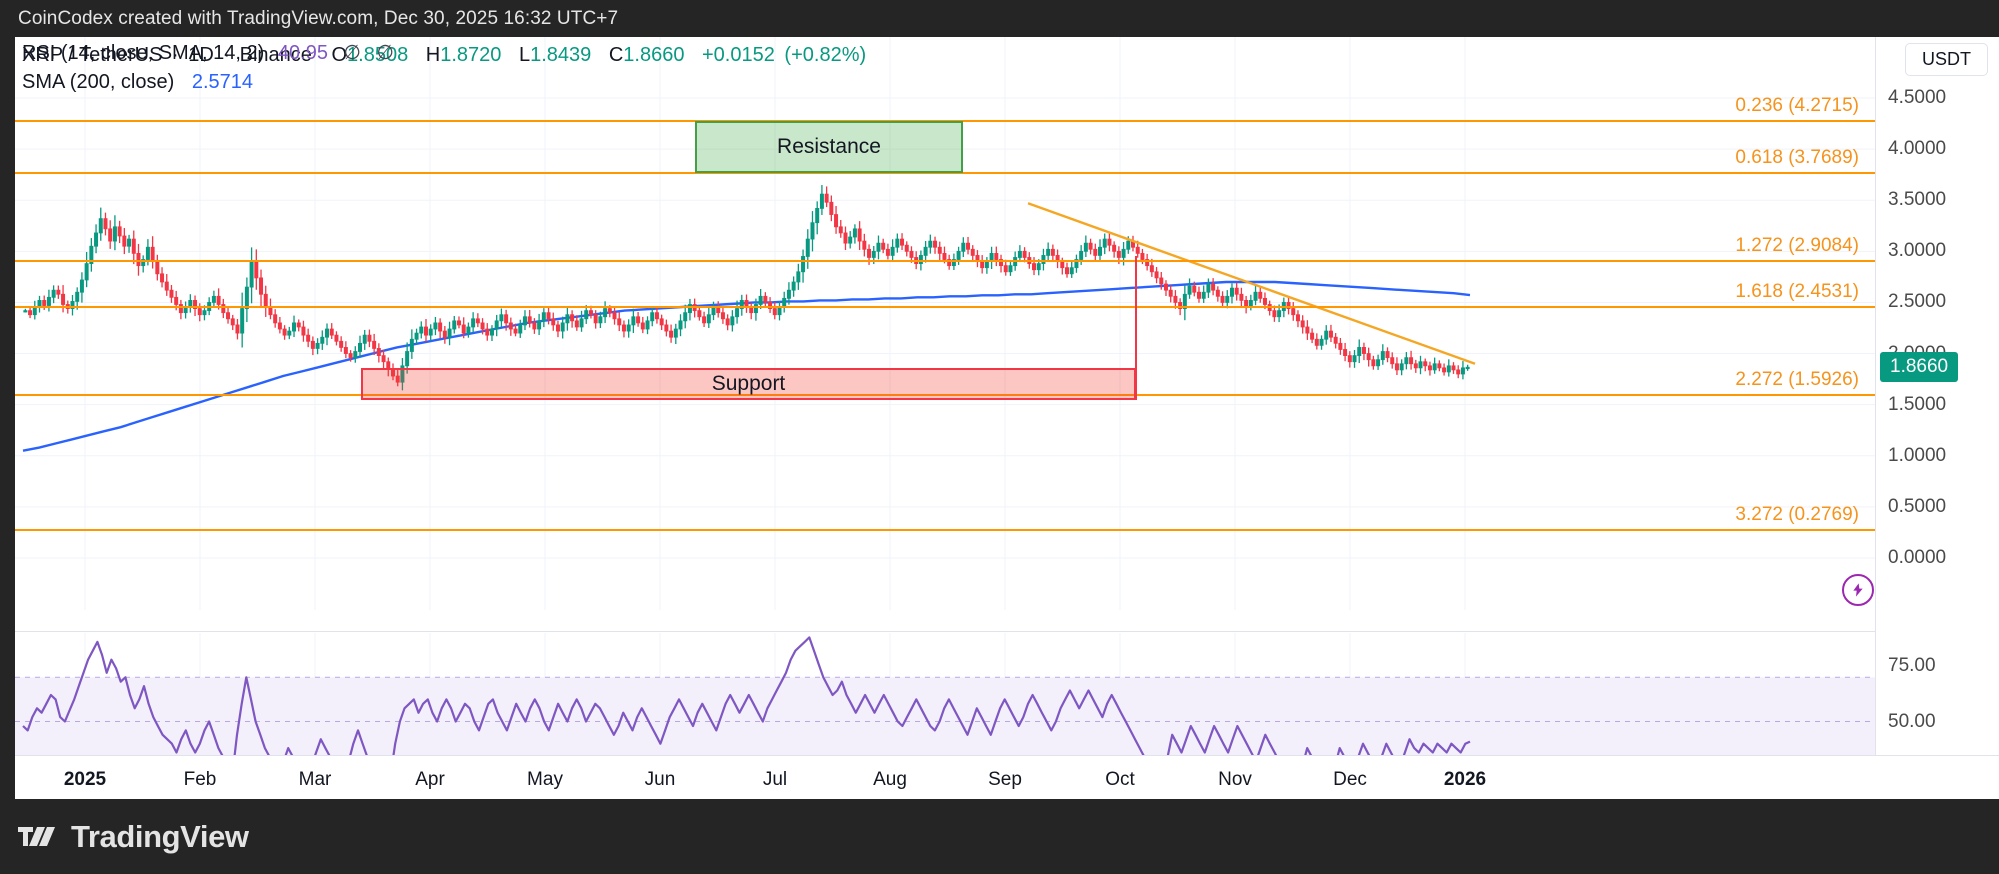 The image size is (1999, 874). Describe the element at coordinates (1797, 292) in the screenshot. I see `fib-label-1.618: 1.618 (2.4531)` at that location.